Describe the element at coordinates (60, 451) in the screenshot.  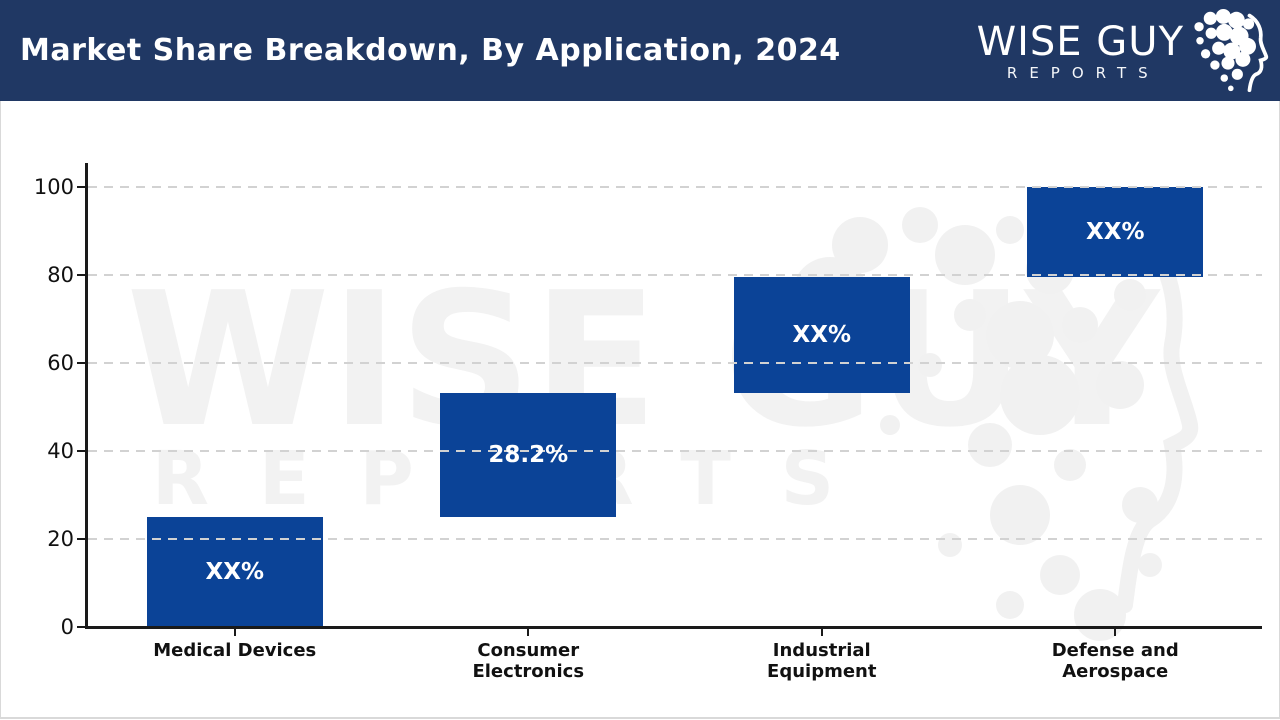
I see `y-tick-label-40: 40` at that location.